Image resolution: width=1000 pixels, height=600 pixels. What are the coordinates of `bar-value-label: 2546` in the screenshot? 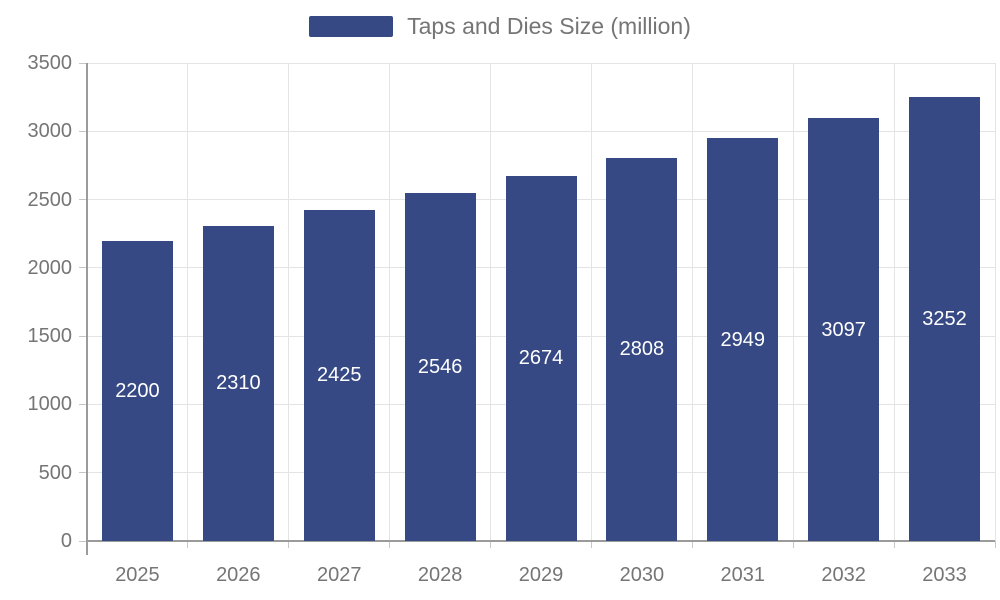 It's located at (440, 367).